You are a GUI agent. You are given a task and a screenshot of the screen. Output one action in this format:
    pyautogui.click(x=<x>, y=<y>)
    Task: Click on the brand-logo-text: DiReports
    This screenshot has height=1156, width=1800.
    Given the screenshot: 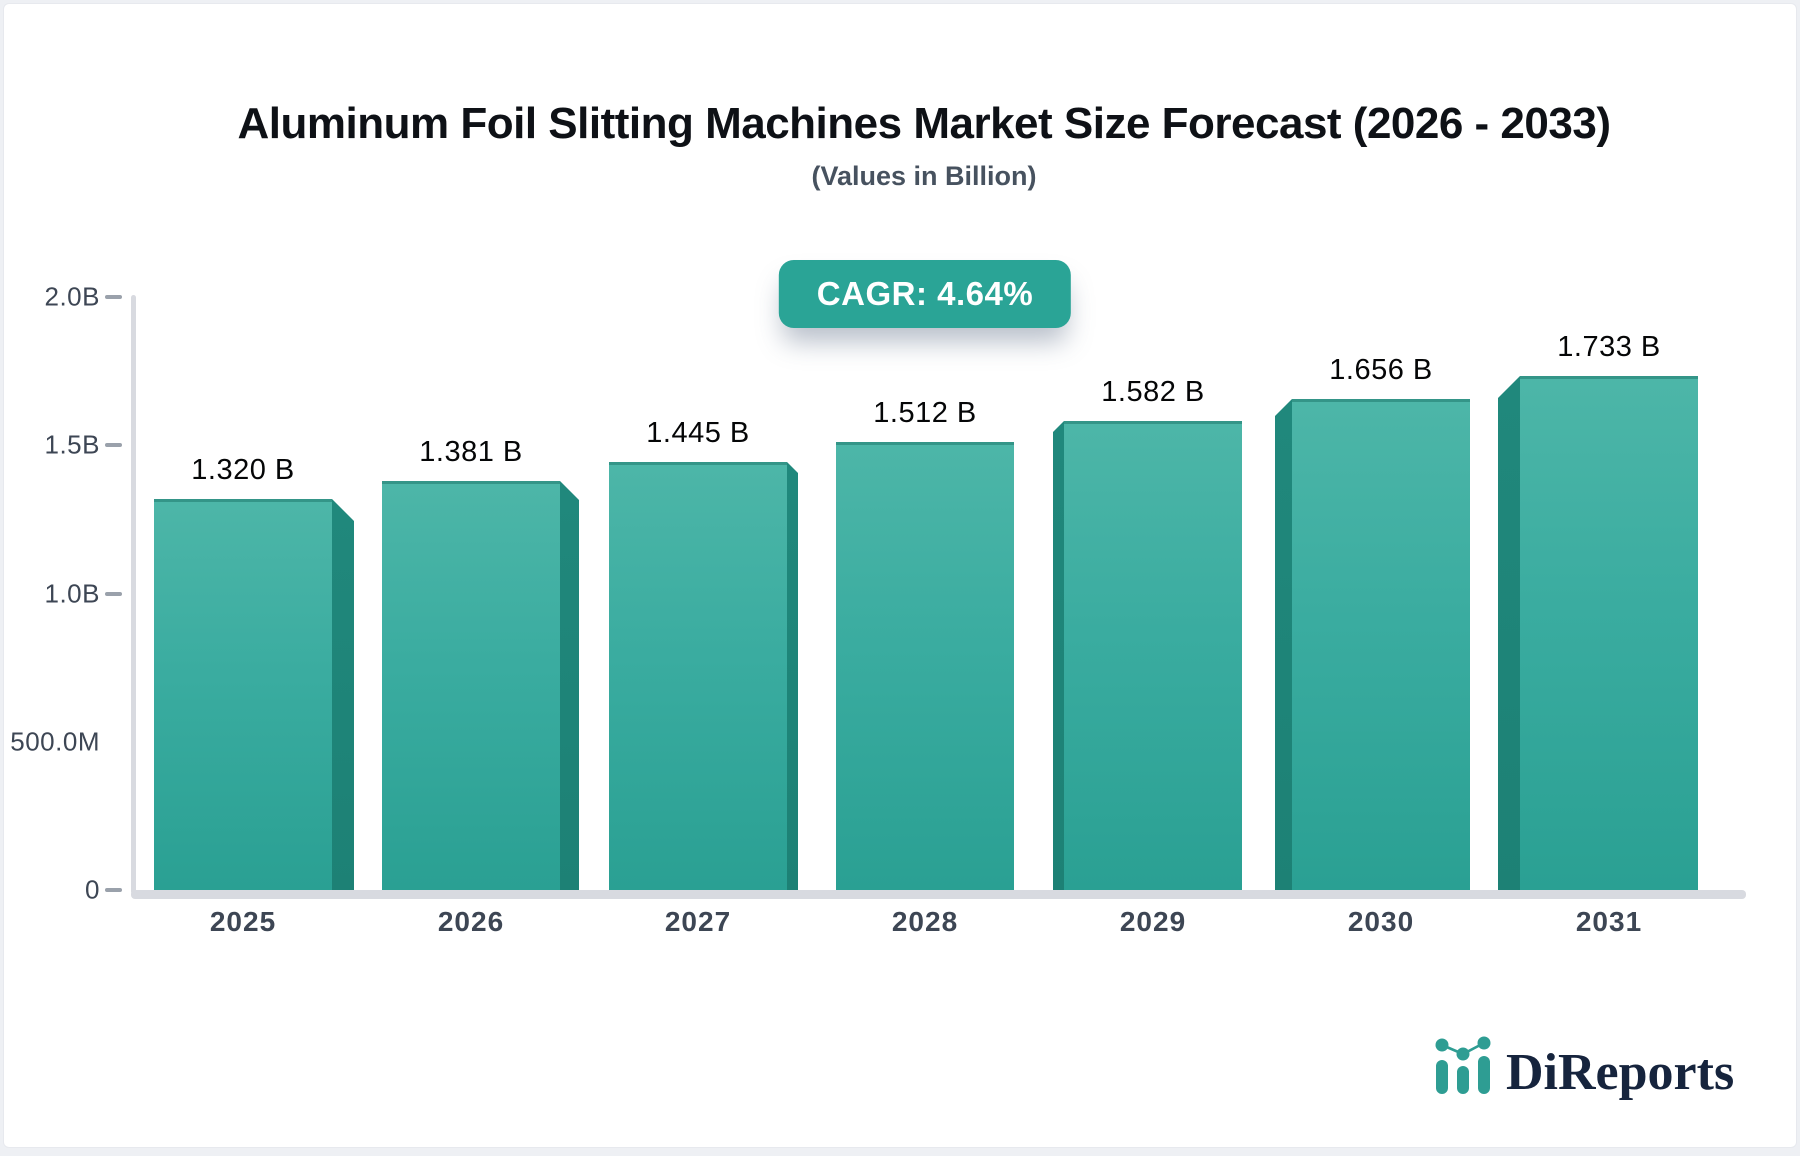 What is the action you would take?
    pyautogui.click(x=1620, y=1072)
    